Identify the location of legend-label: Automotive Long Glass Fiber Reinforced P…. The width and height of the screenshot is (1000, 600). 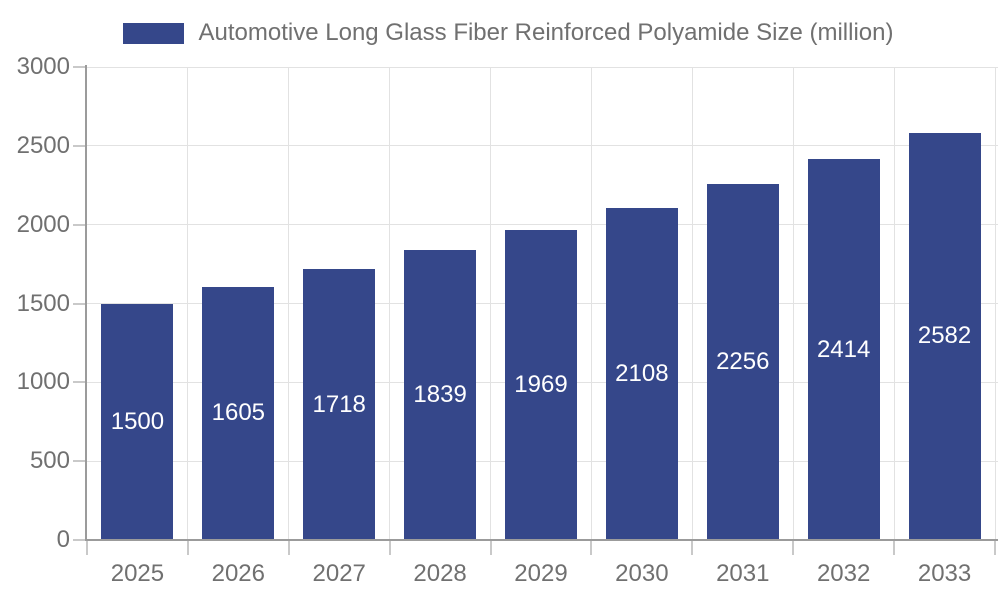
(546, 32).